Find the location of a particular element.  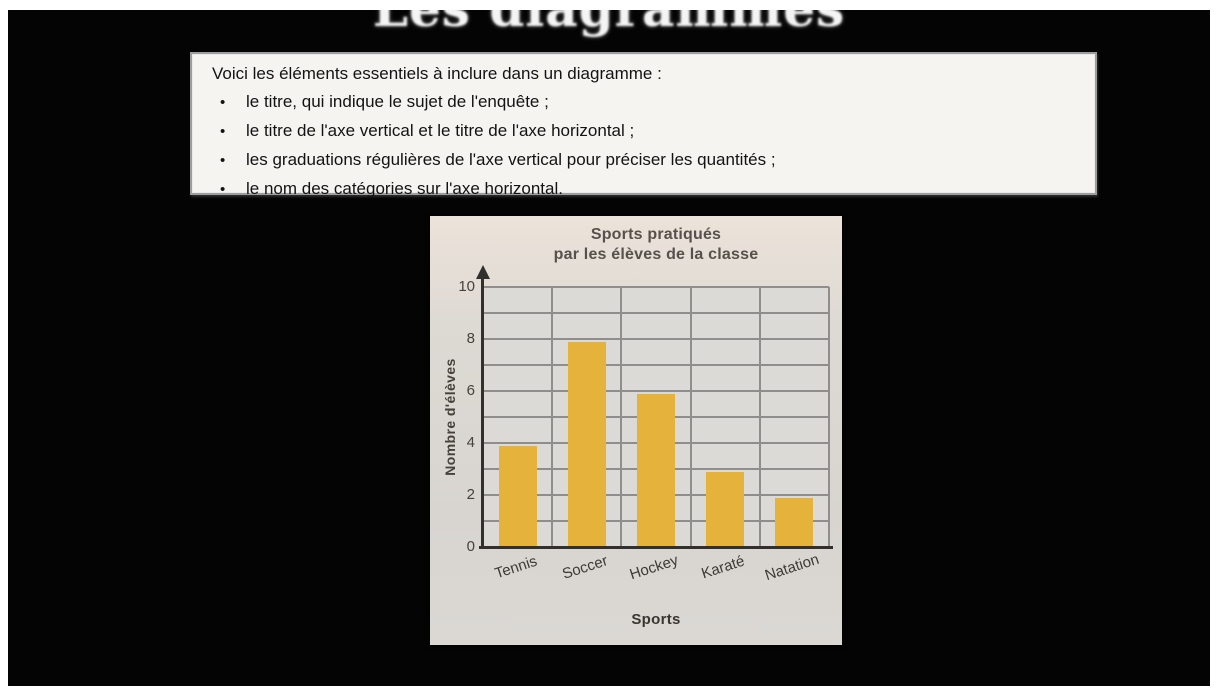

slide-title: Les diagrammes is located at coordinates (609, 22).